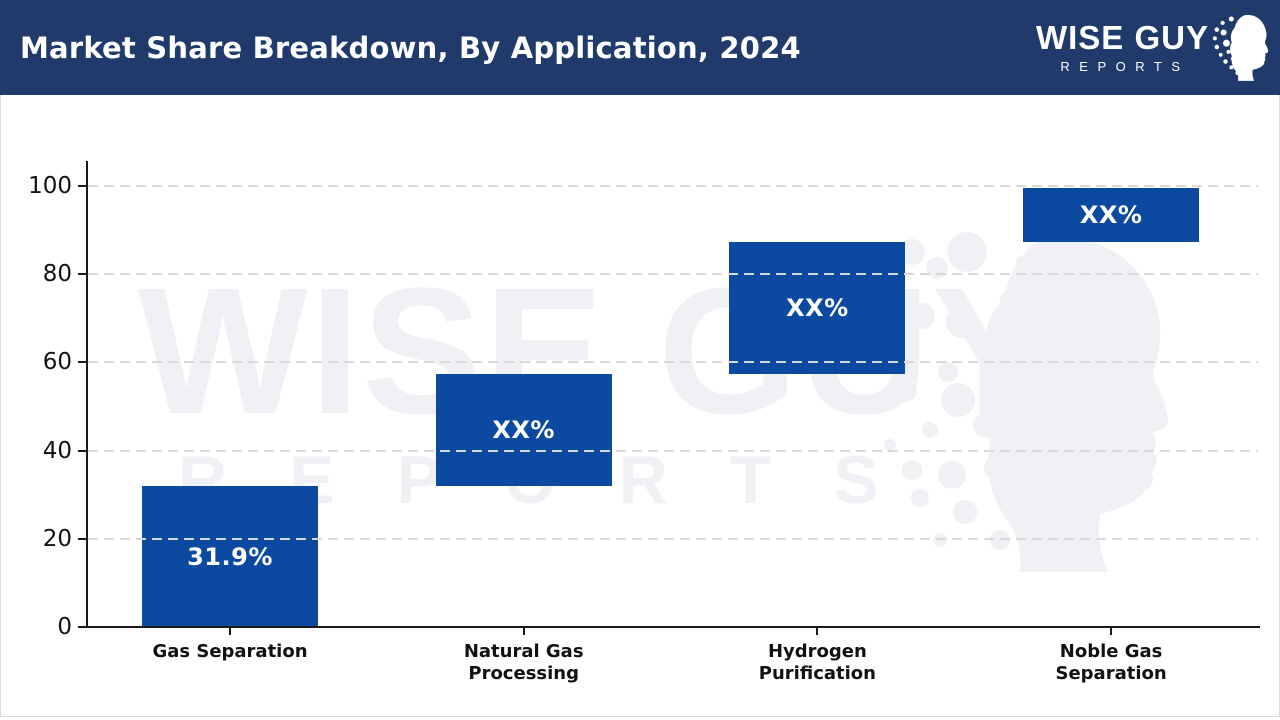  What do you see at coordinates (1122, 37) in the screenshot?
I see `brand-name: WISE GUY` at bounding box center [1122, 37].